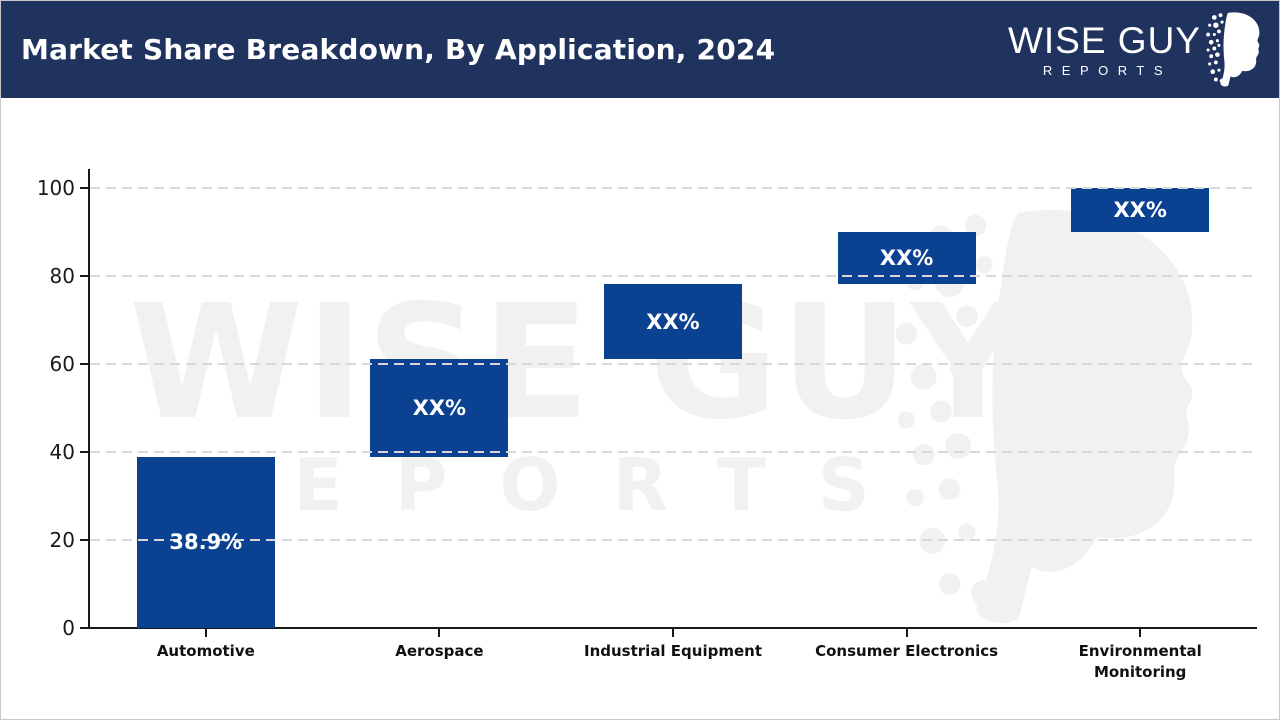  What do you see at coordinates (439, 651) in the screenshot?
I see `category-label: Aerospace` at bounding box center [439, 651].